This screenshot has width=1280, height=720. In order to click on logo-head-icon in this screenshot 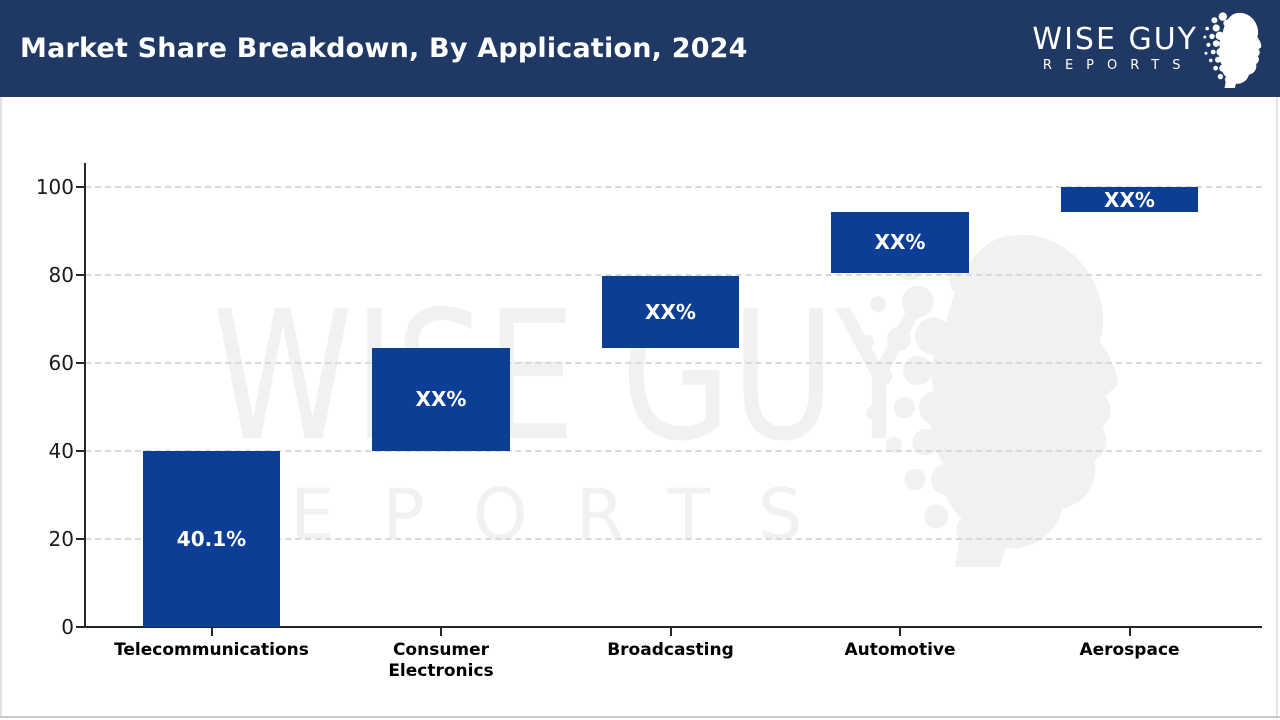, I will do `click(1232, 49)`.